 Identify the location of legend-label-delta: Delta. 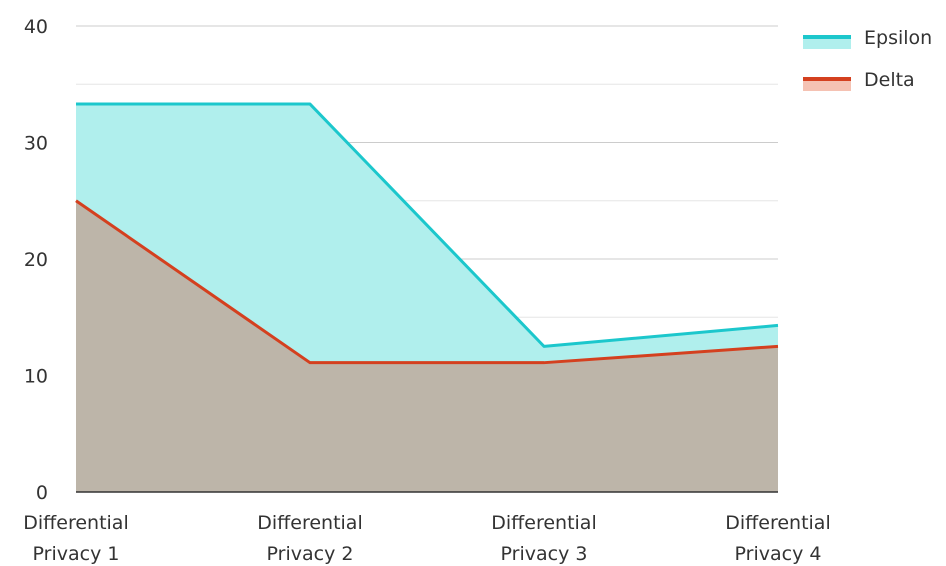
(889, 80).